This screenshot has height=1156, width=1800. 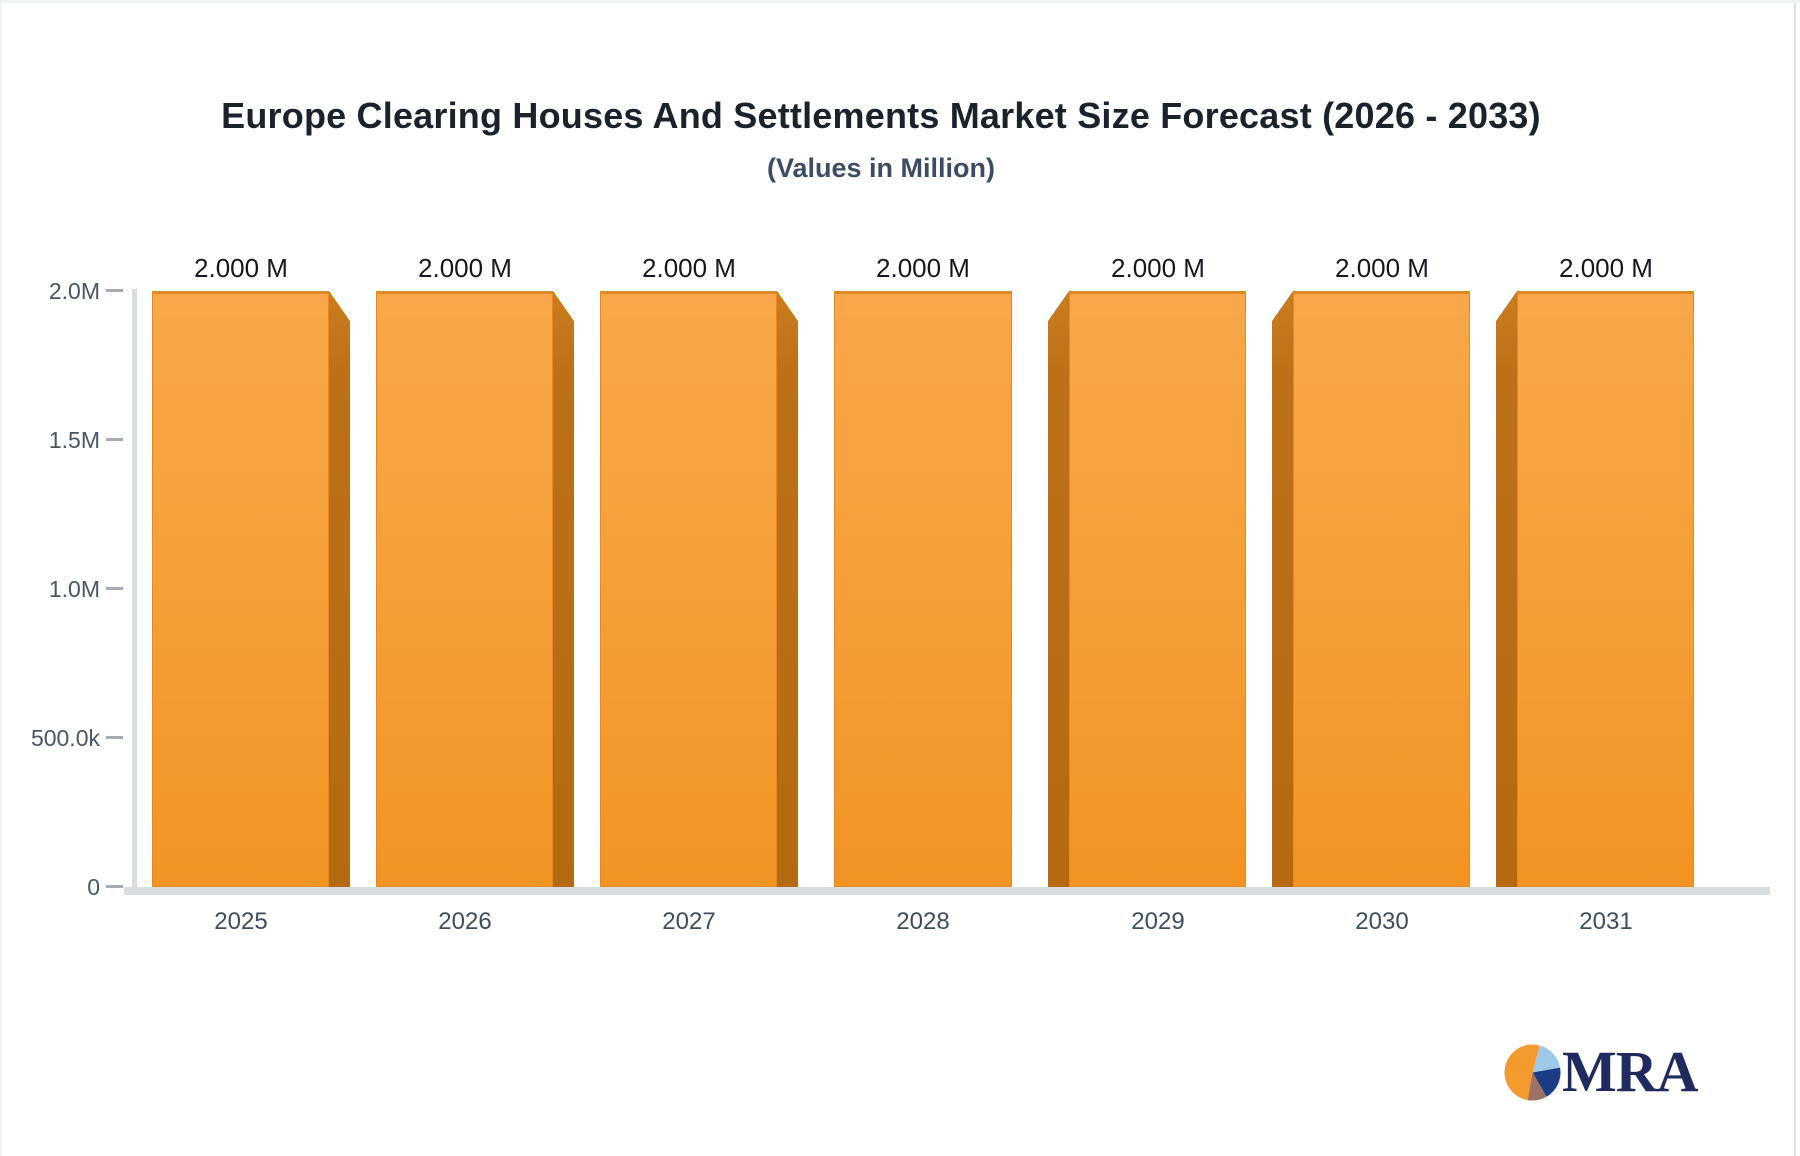 I want to click on bar-2029, so click(x=1157, y=589).